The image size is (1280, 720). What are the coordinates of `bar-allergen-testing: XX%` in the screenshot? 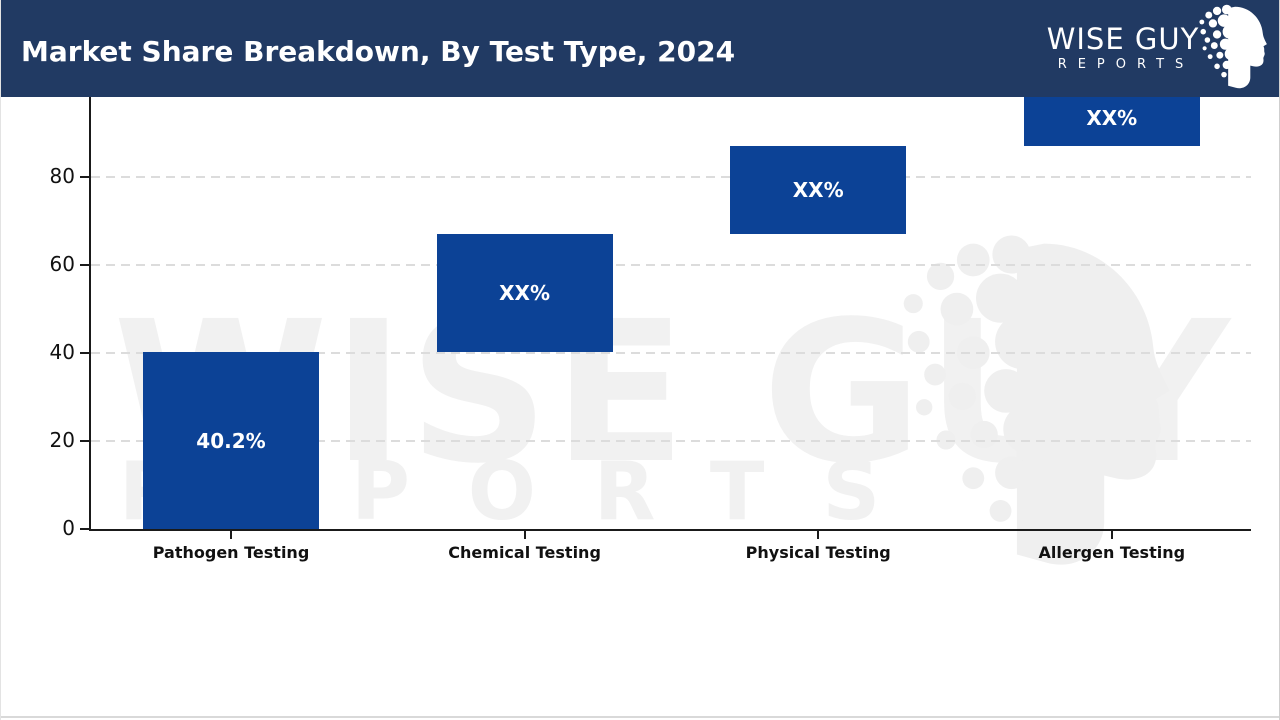 It's located at (1111, 118).